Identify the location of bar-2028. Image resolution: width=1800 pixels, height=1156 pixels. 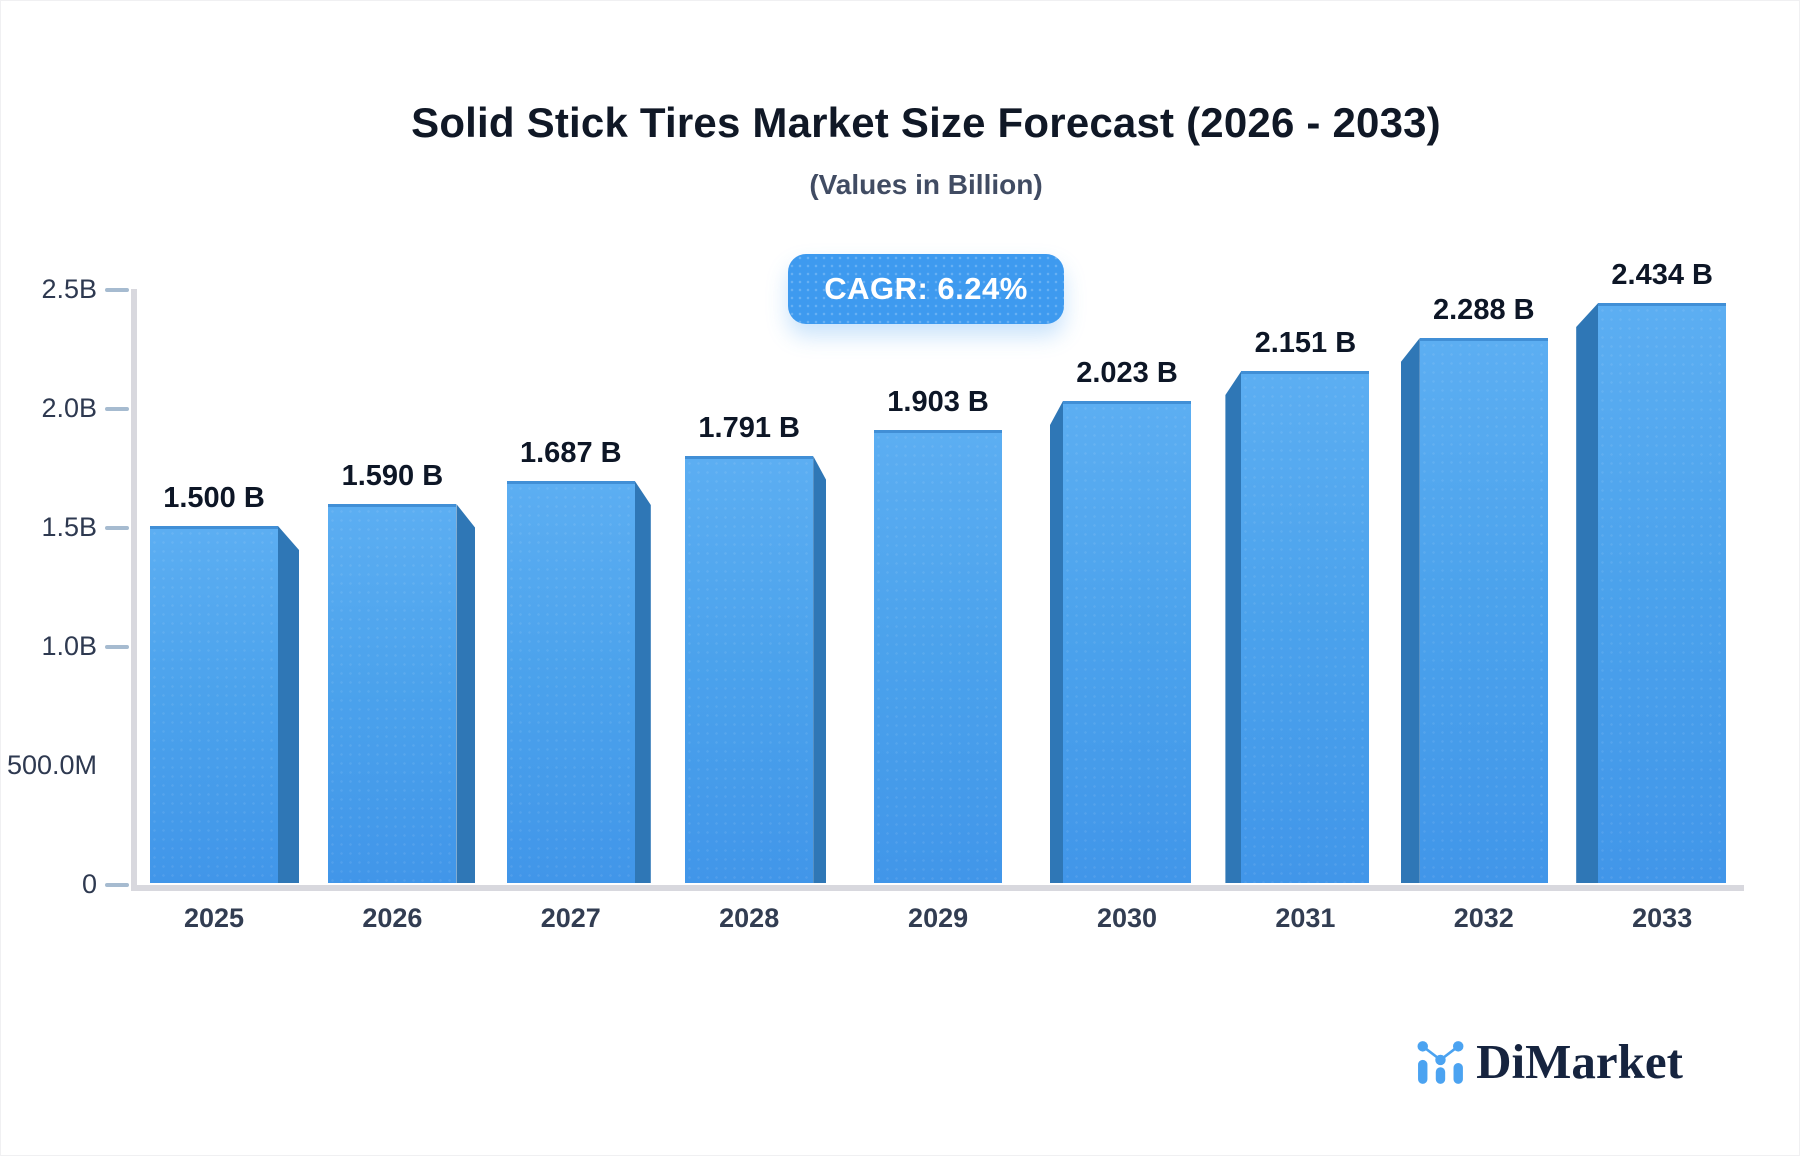
(759, 669).